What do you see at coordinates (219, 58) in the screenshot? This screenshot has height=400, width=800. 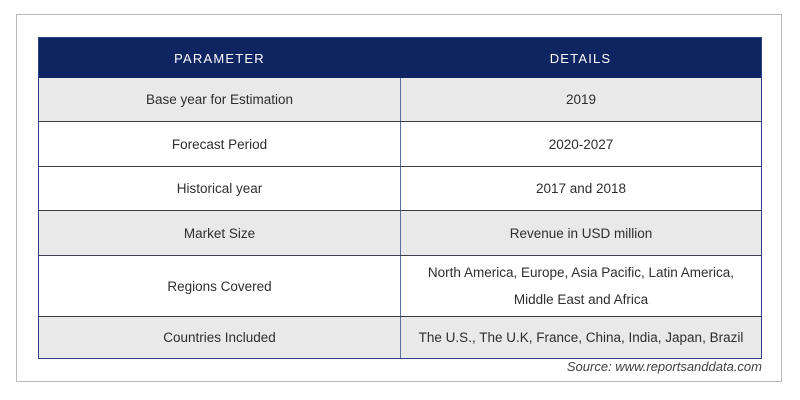 I see `header-cell-parameter: PARAMETER` at bounding box center [219, 58].